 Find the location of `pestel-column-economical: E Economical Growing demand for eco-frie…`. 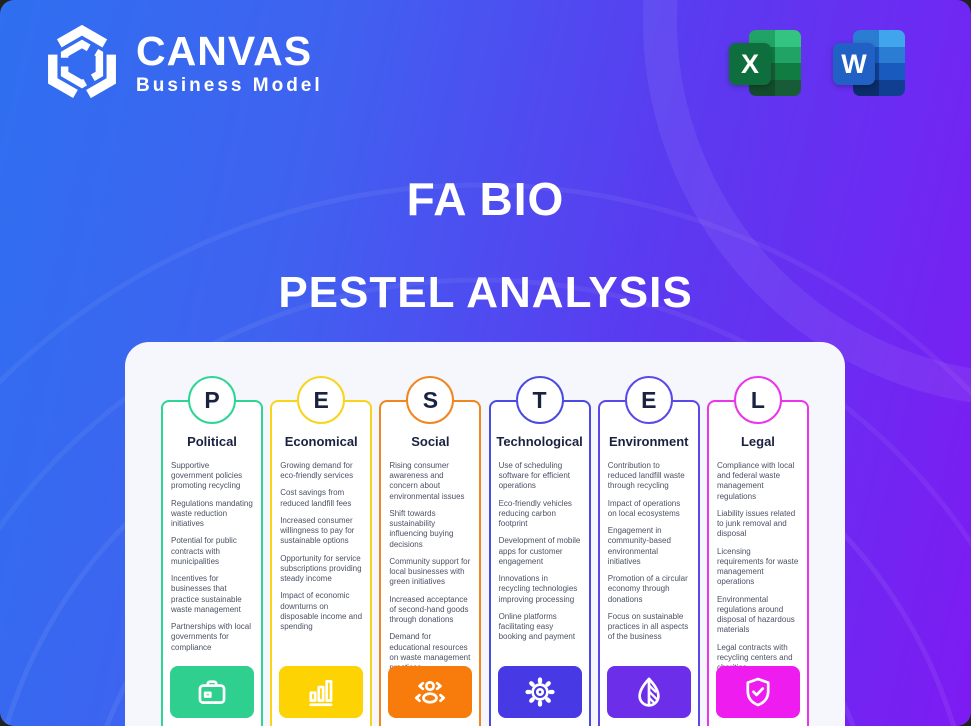

pestel-column-economical: E Economical Growing demand for eco-frie… is located at coordinates (321, 551).